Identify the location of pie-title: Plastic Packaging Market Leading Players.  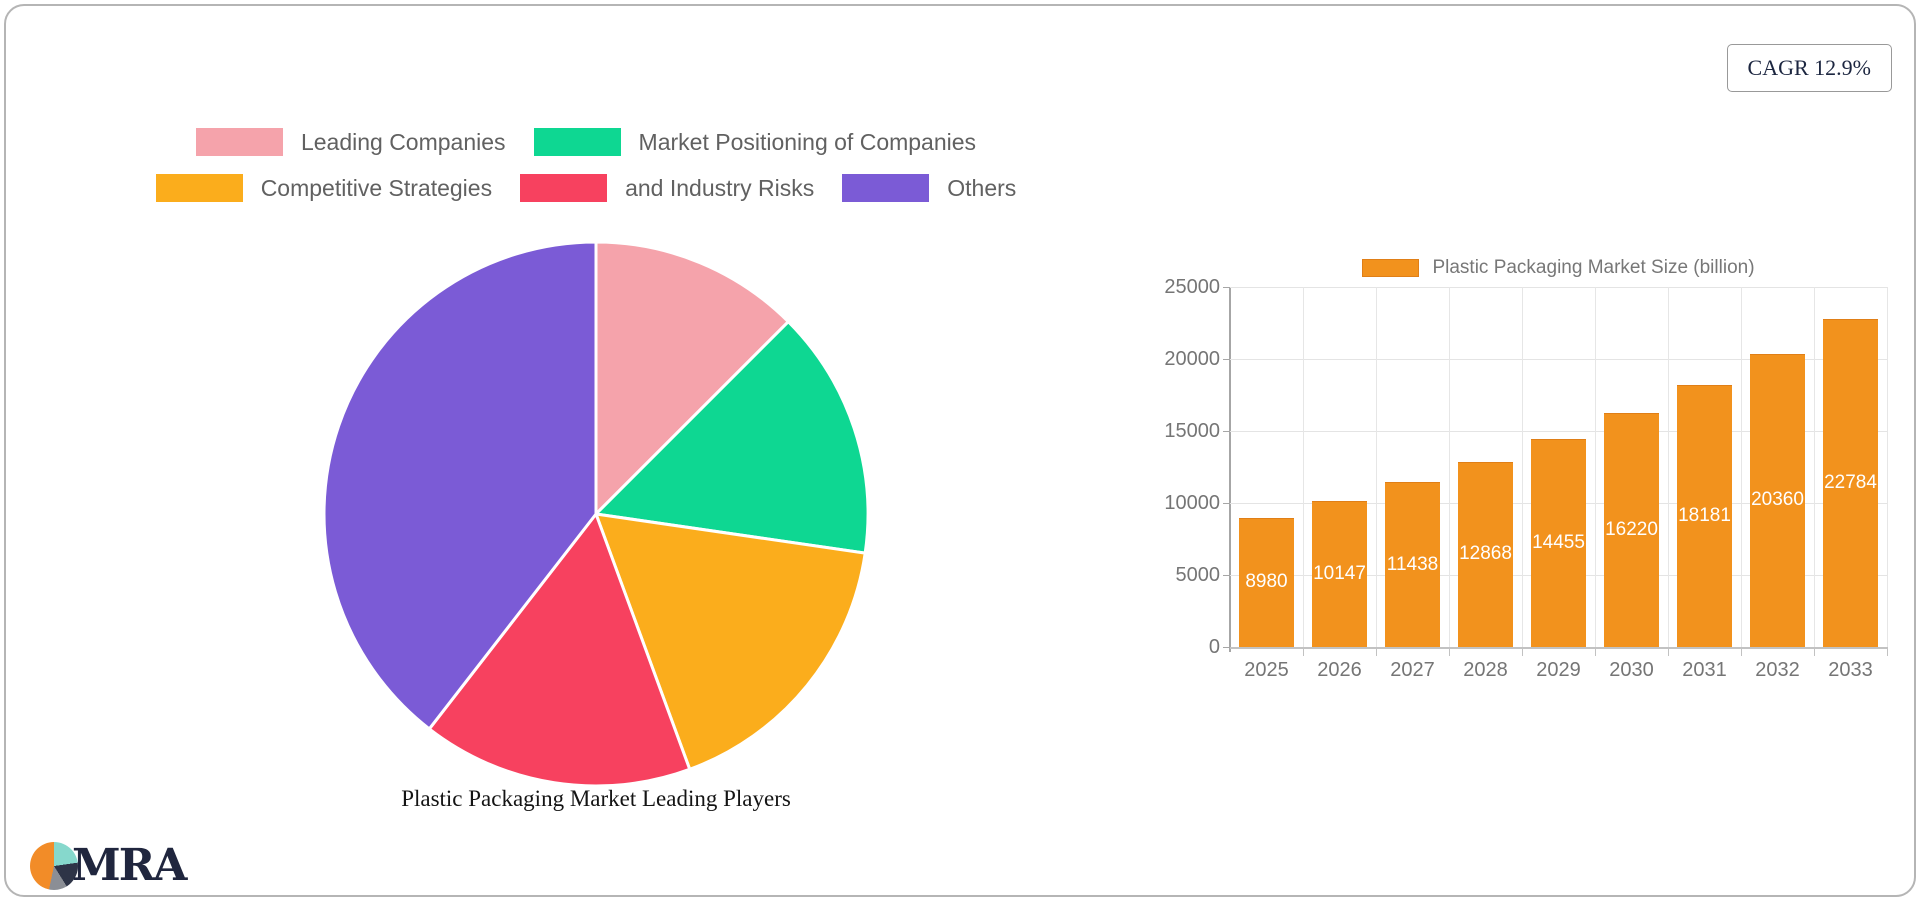
(596, 798).